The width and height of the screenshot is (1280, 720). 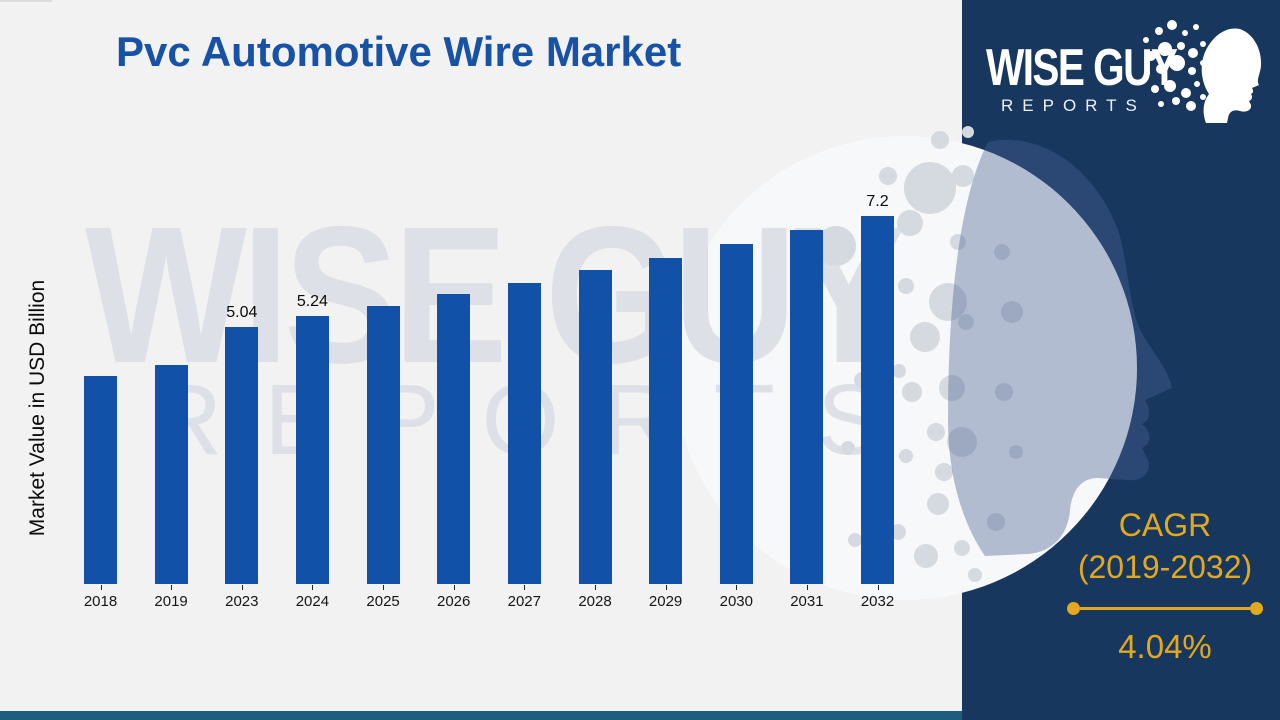 I want to click on x-tick-2026, so click(x=454, y=587).